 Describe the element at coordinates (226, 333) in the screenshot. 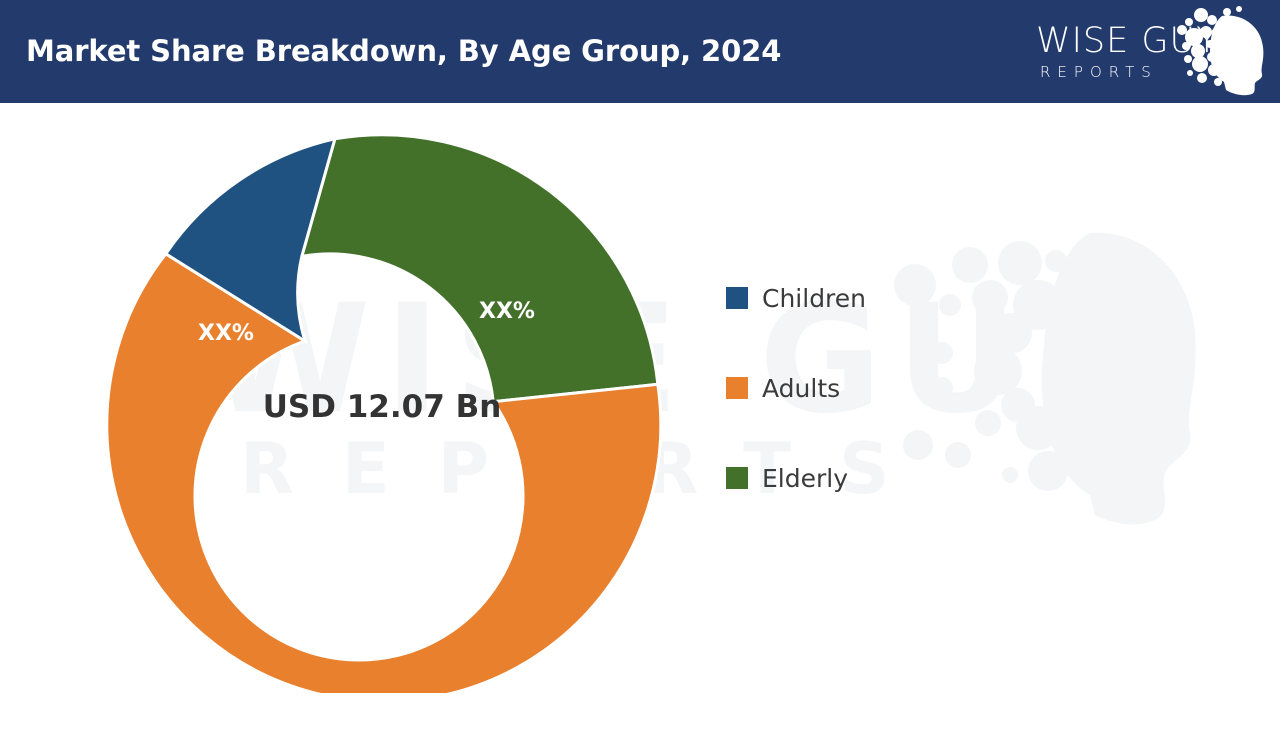

I see `slice-label-children: XX%` at that location.